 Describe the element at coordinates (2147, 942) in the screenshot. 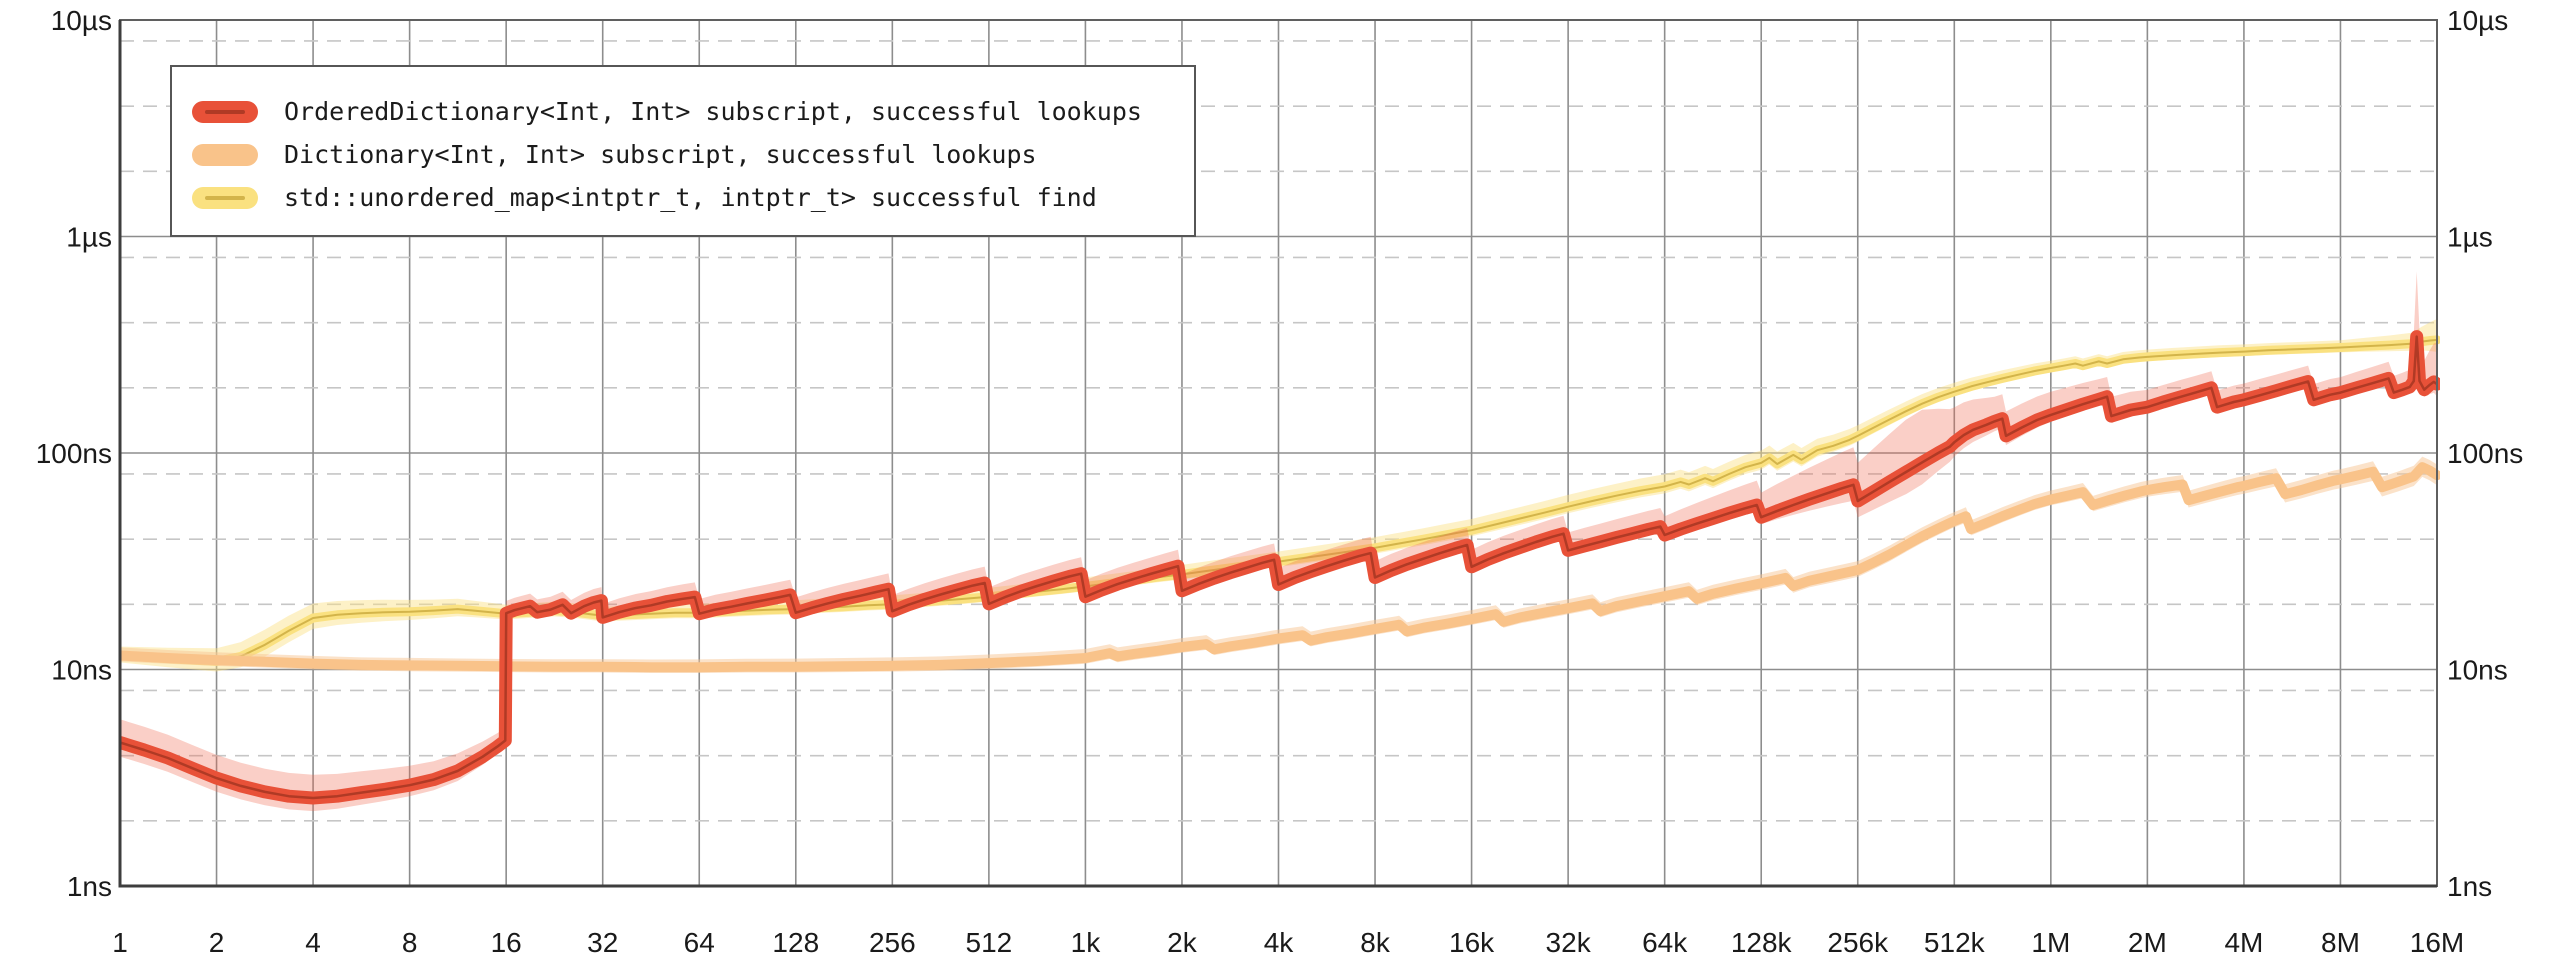

I see `x-tick-label: 2M` at that location.